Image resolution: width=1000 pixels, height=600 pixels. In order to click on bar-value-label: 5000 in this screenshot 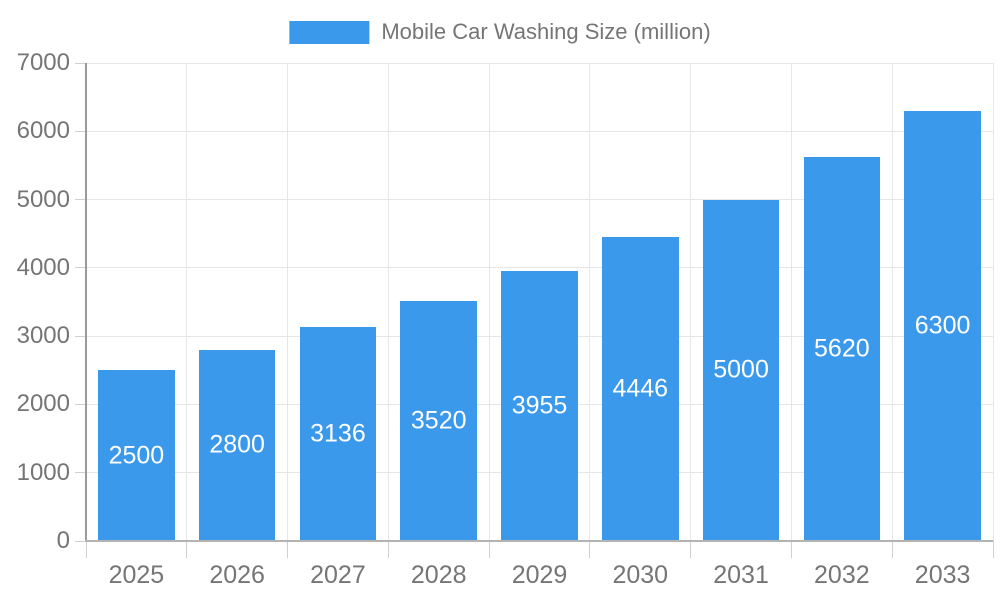, I will do `click(741, 369)`.